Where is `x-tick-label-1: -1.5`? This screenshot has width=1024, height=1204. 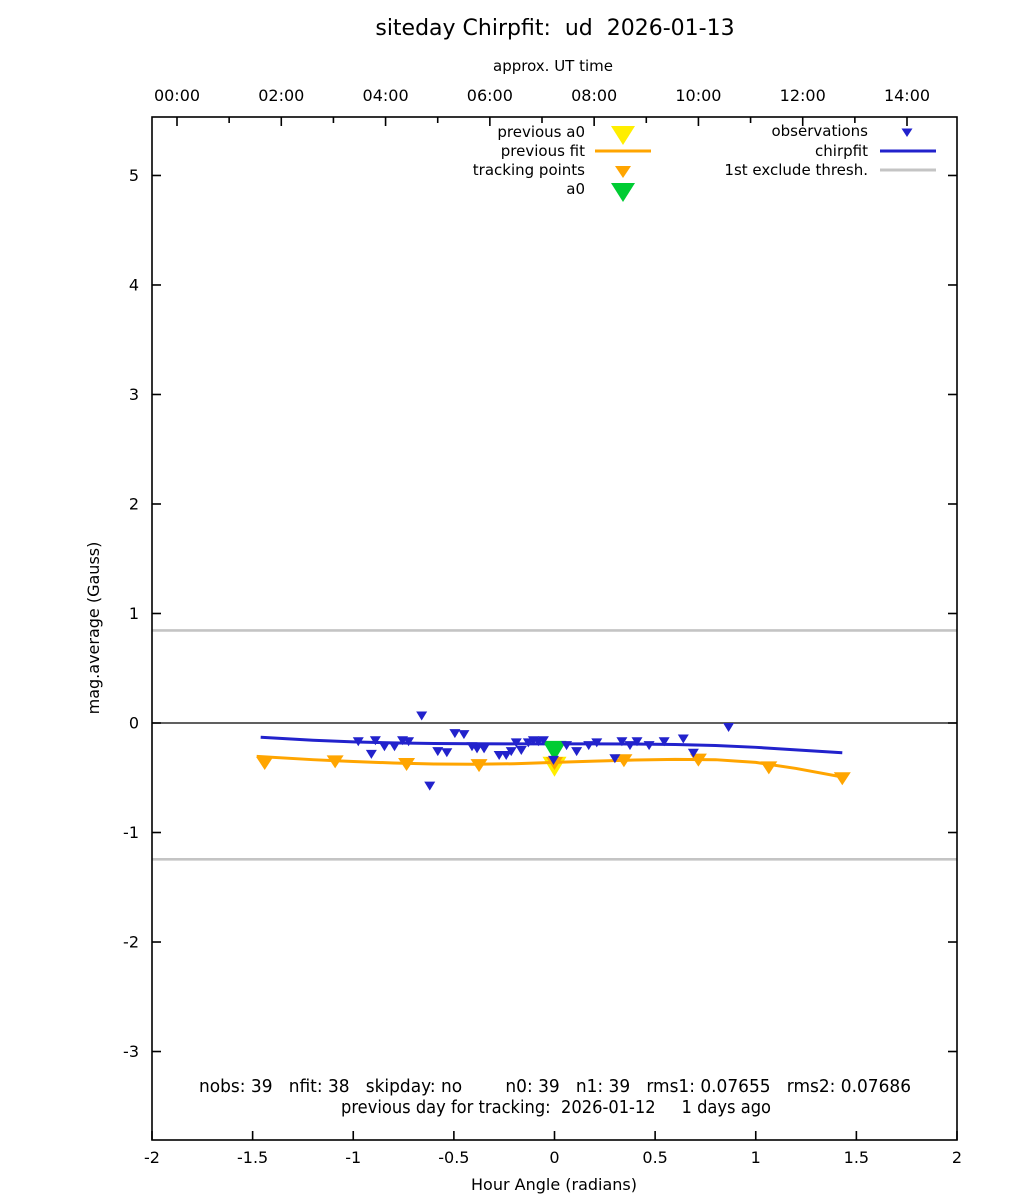 x-tick-label-1: -1.5 is located at coordinates (252, 1157).